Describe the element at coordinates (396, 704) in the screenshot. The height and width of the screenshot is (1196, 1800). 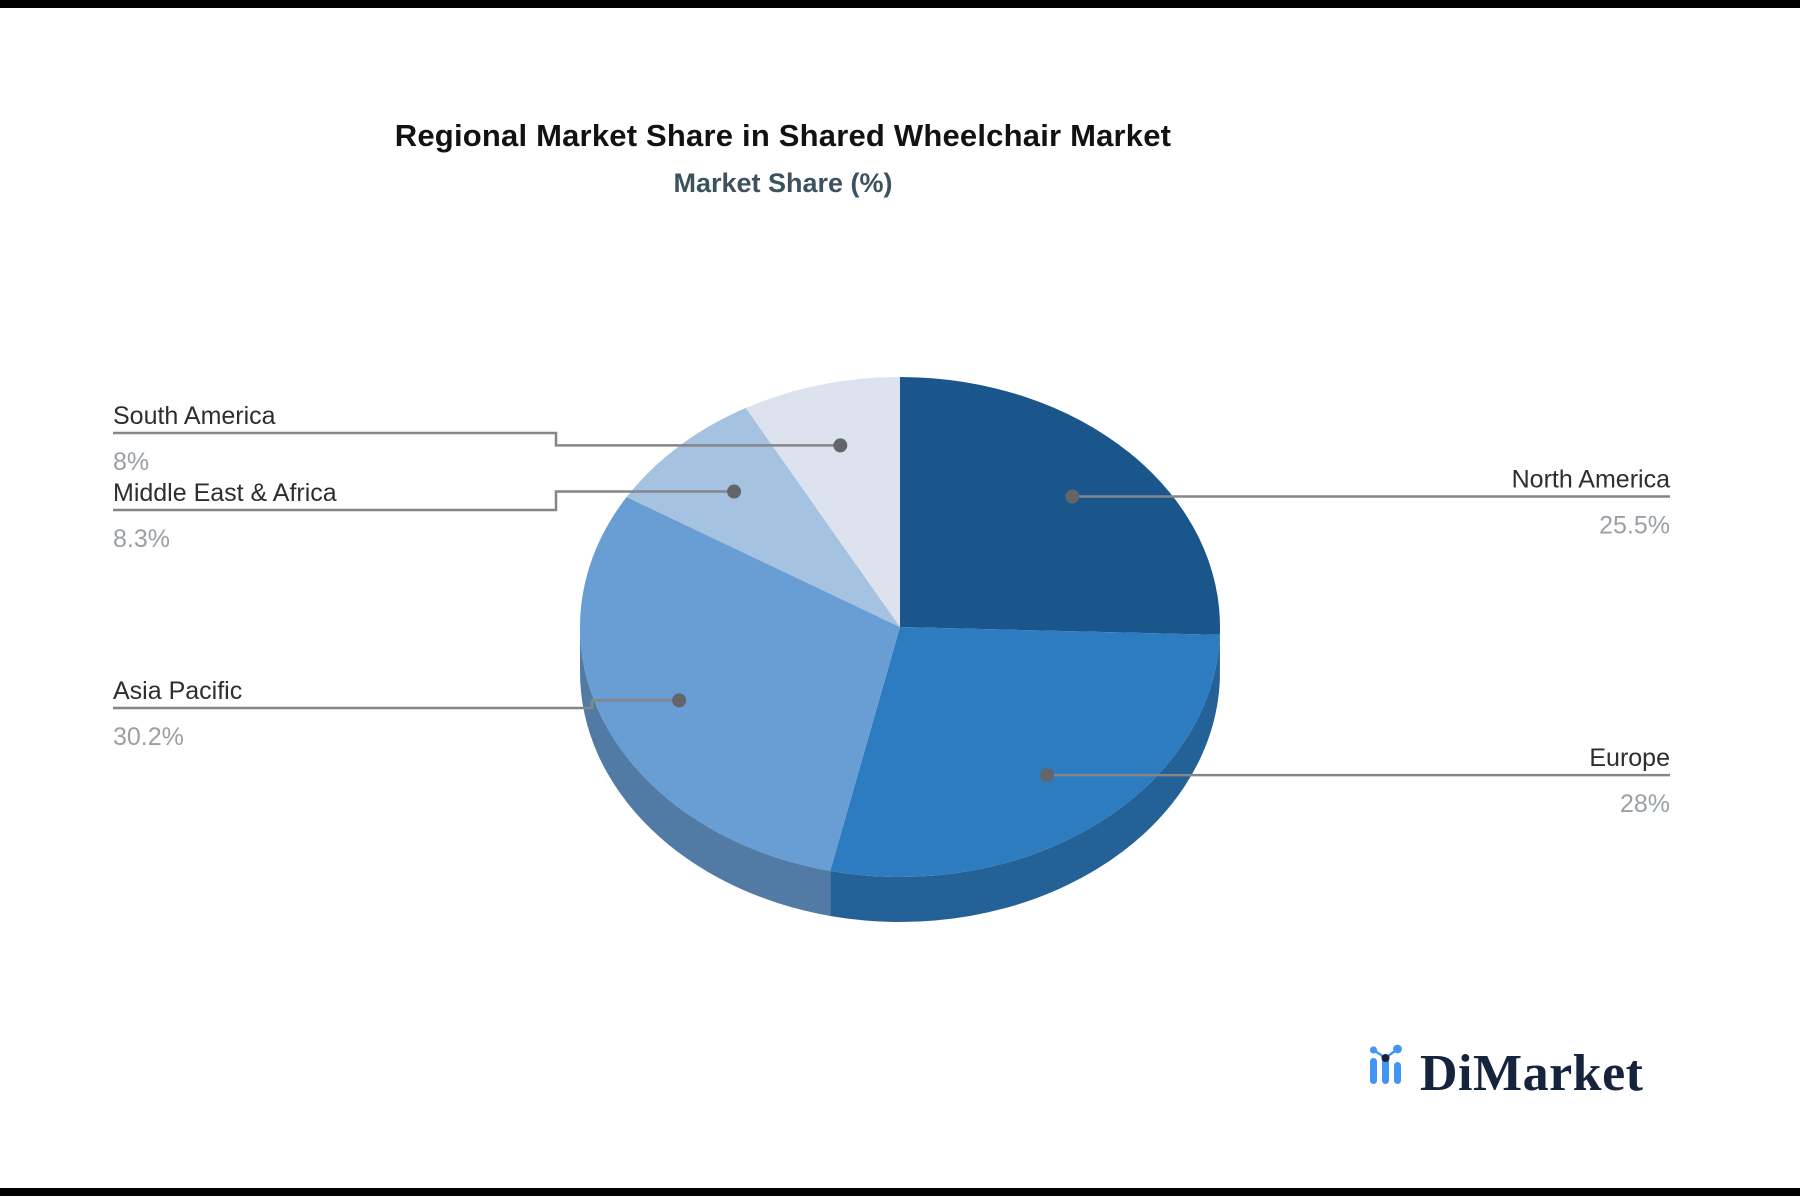
I see `leader-line-asia-pacific` at that location.